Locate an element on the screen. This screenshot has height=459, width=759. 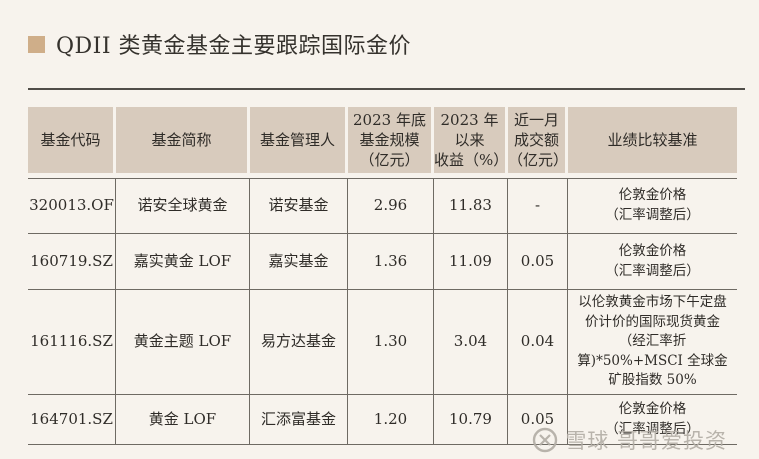
cell-fund-manager: 易方达基金 is located at coordinates (299, 342).